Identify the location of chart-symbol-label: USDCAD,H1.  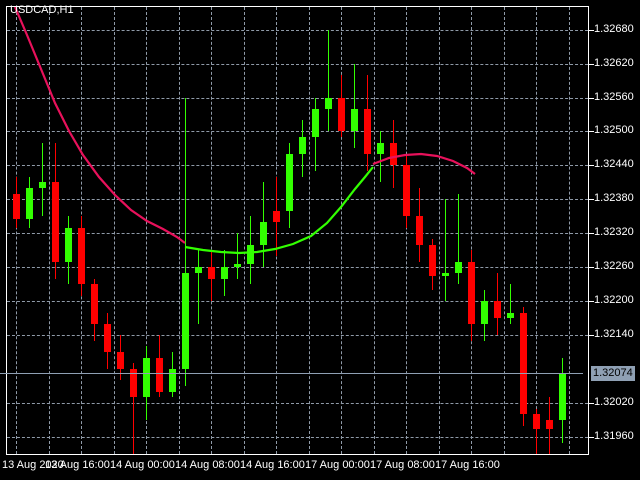
(42, 10).